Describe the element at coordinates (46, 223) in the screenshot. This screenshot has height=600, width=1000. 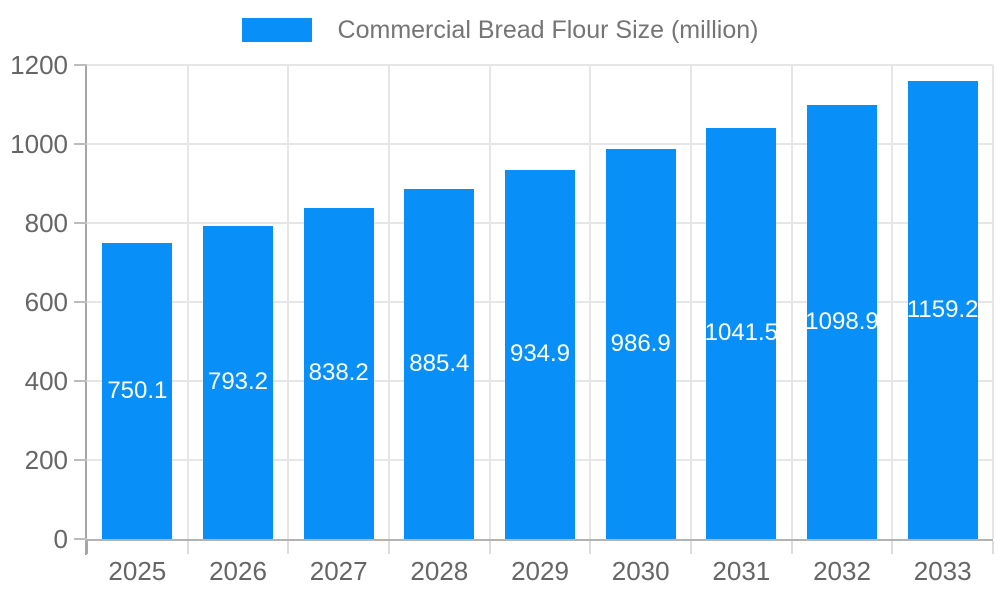
I see `y-tick-label: 800` at that location.